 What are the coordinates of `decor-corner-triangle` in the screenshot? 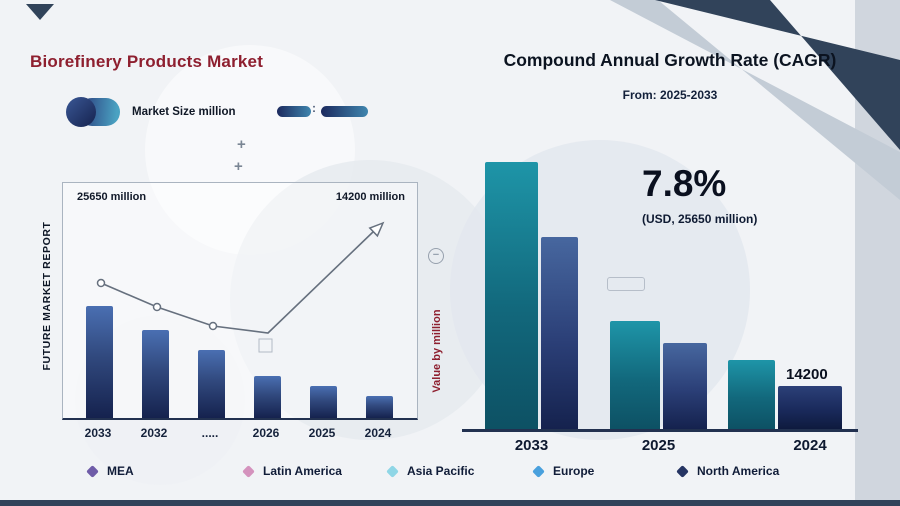 It's located at (40, 12).